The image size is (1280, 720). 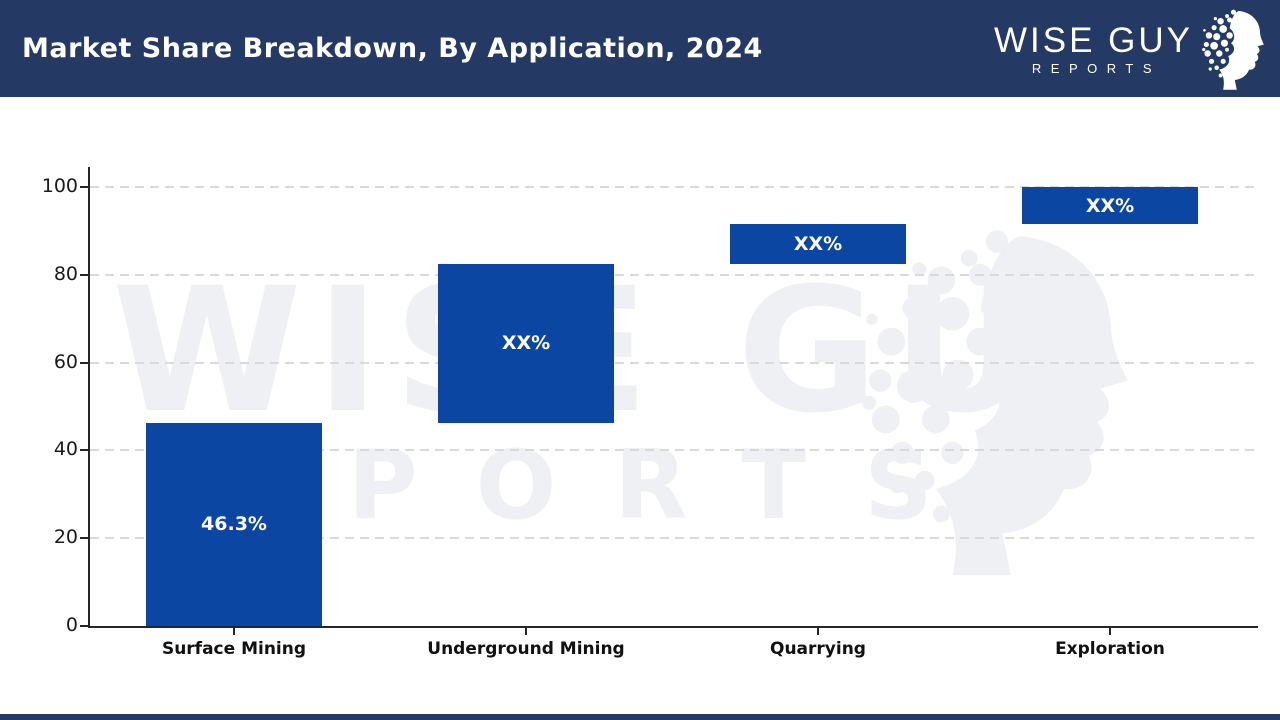 What do you see at coordinates (89, 397) in the screenshot?
I see `y-axis-spine` at bounding box center [89, 397].